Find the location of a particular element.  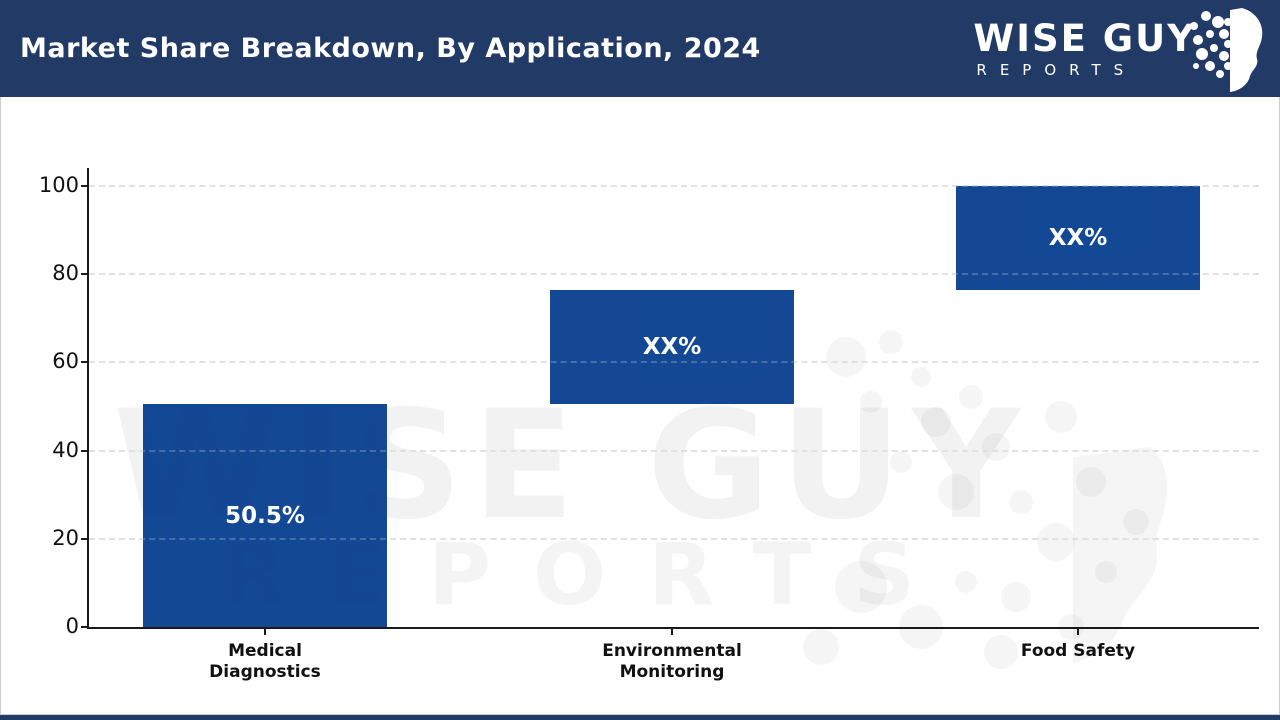

x-category-label-line: Environmental is located at coordinates (672, 651).